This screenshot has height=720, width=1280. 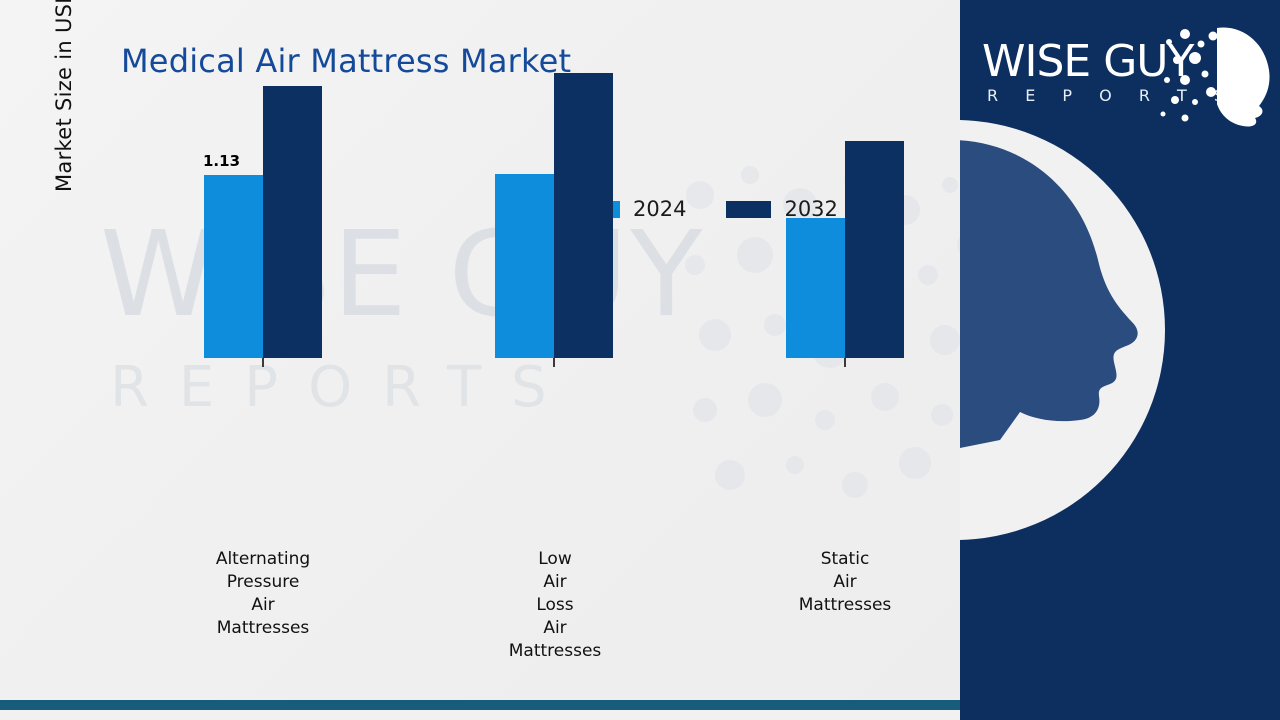 What do you see at coordinates (583, 215) in the screenshot?
I see `bar-2032-low-air-loss` at bounding box center [583, 215].